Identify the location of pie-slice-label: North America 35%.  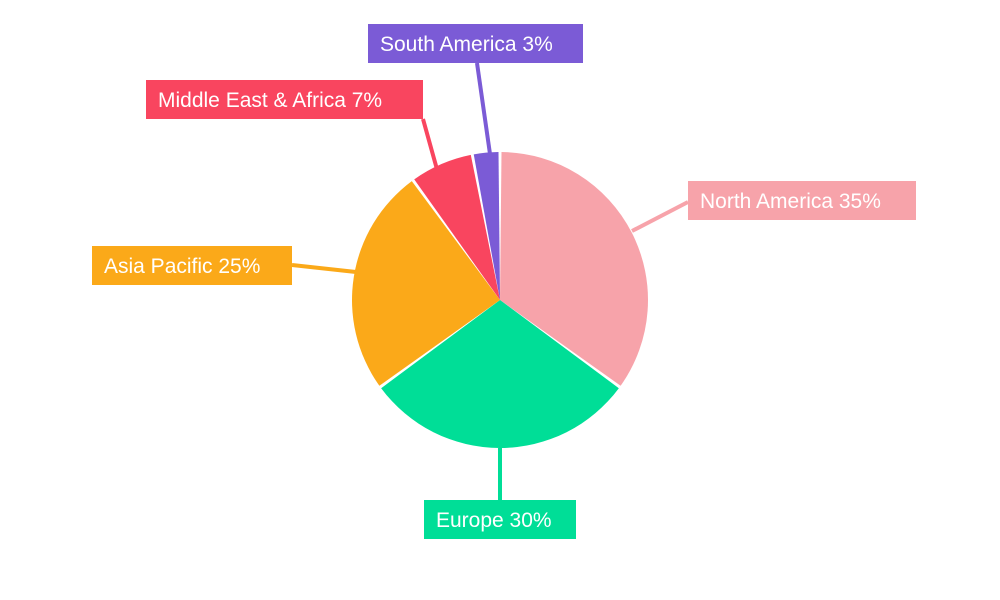
(802, 200).